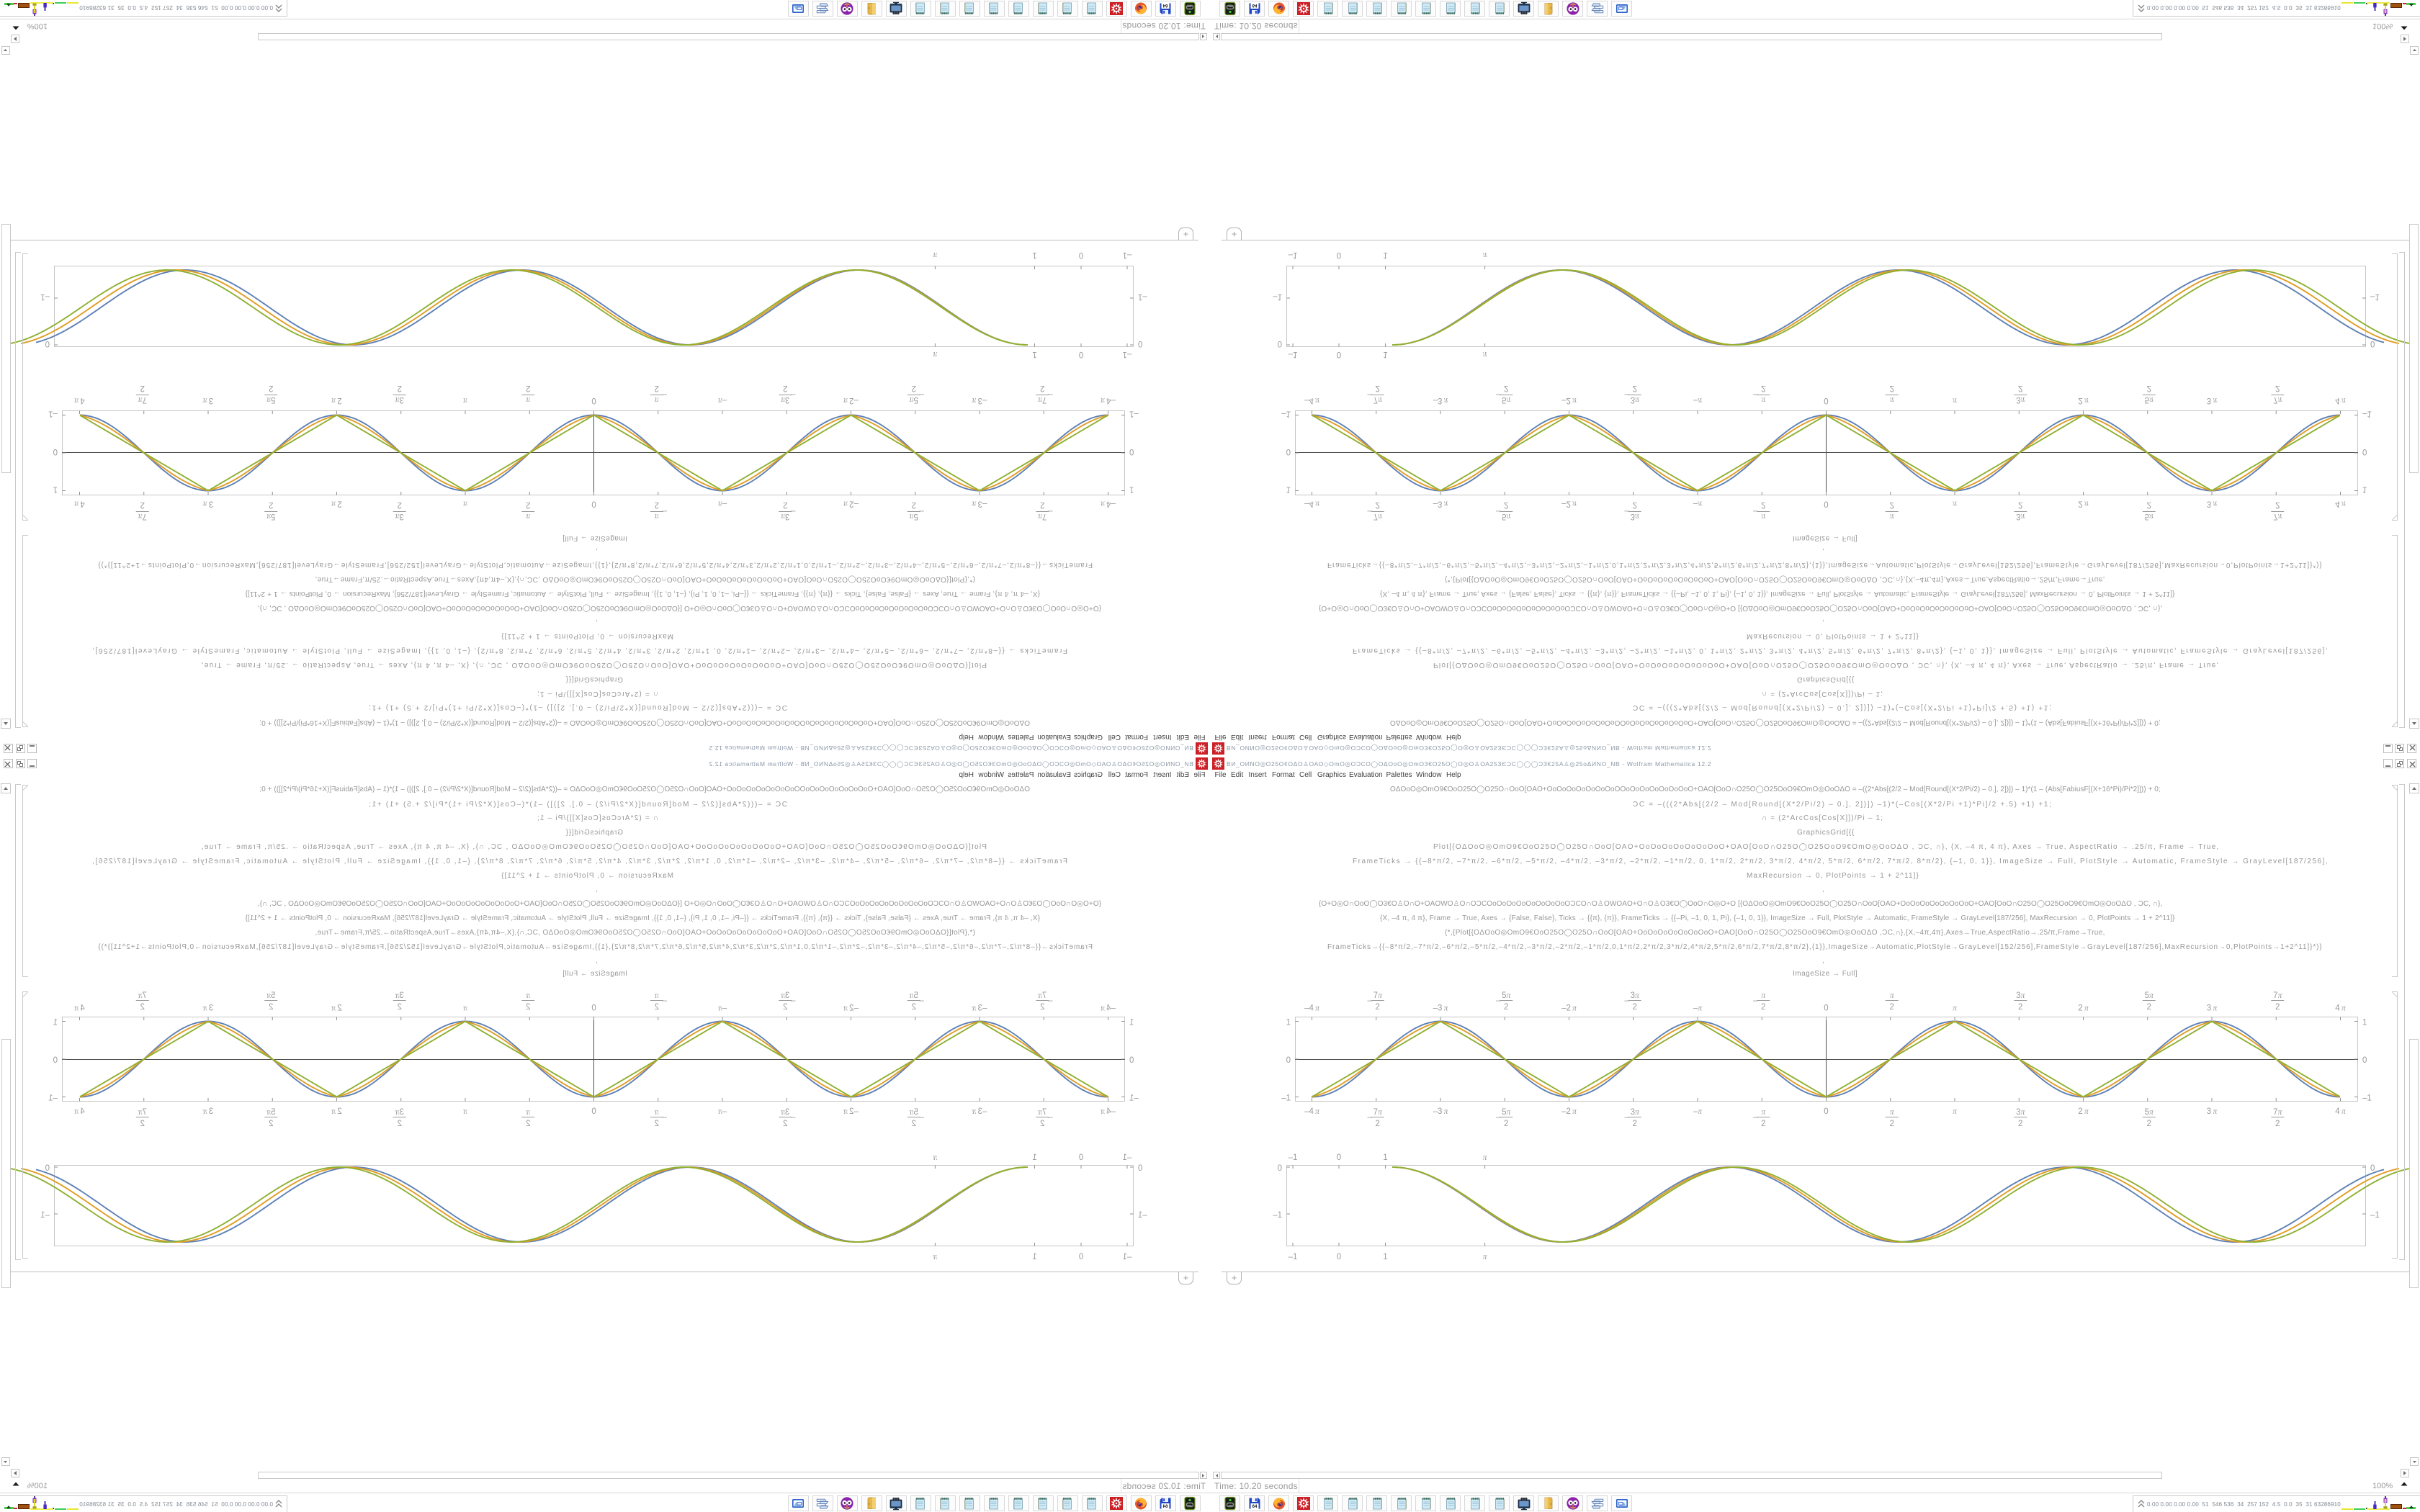  I want to click on svg-text: –π, so click(722, 504).